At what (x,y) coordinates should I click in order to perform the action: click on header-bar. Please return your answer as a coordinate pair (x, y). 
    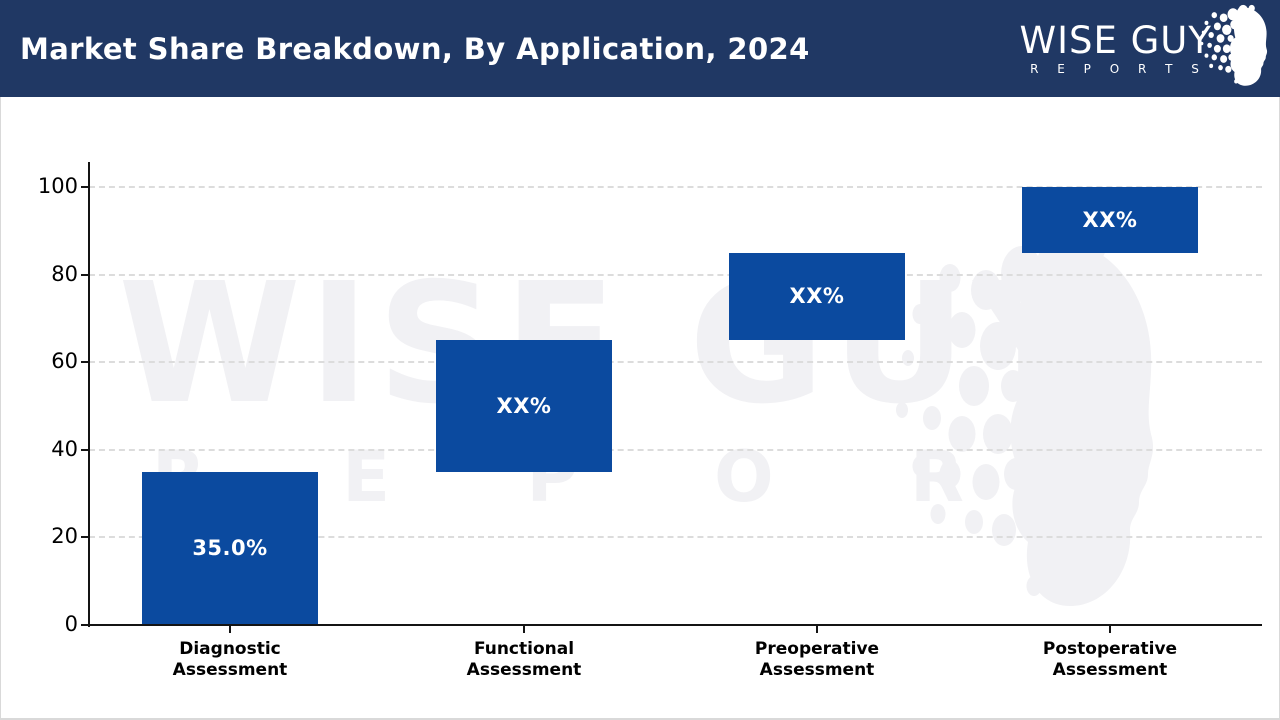
    Looking at the image, I should click on (640, 48).